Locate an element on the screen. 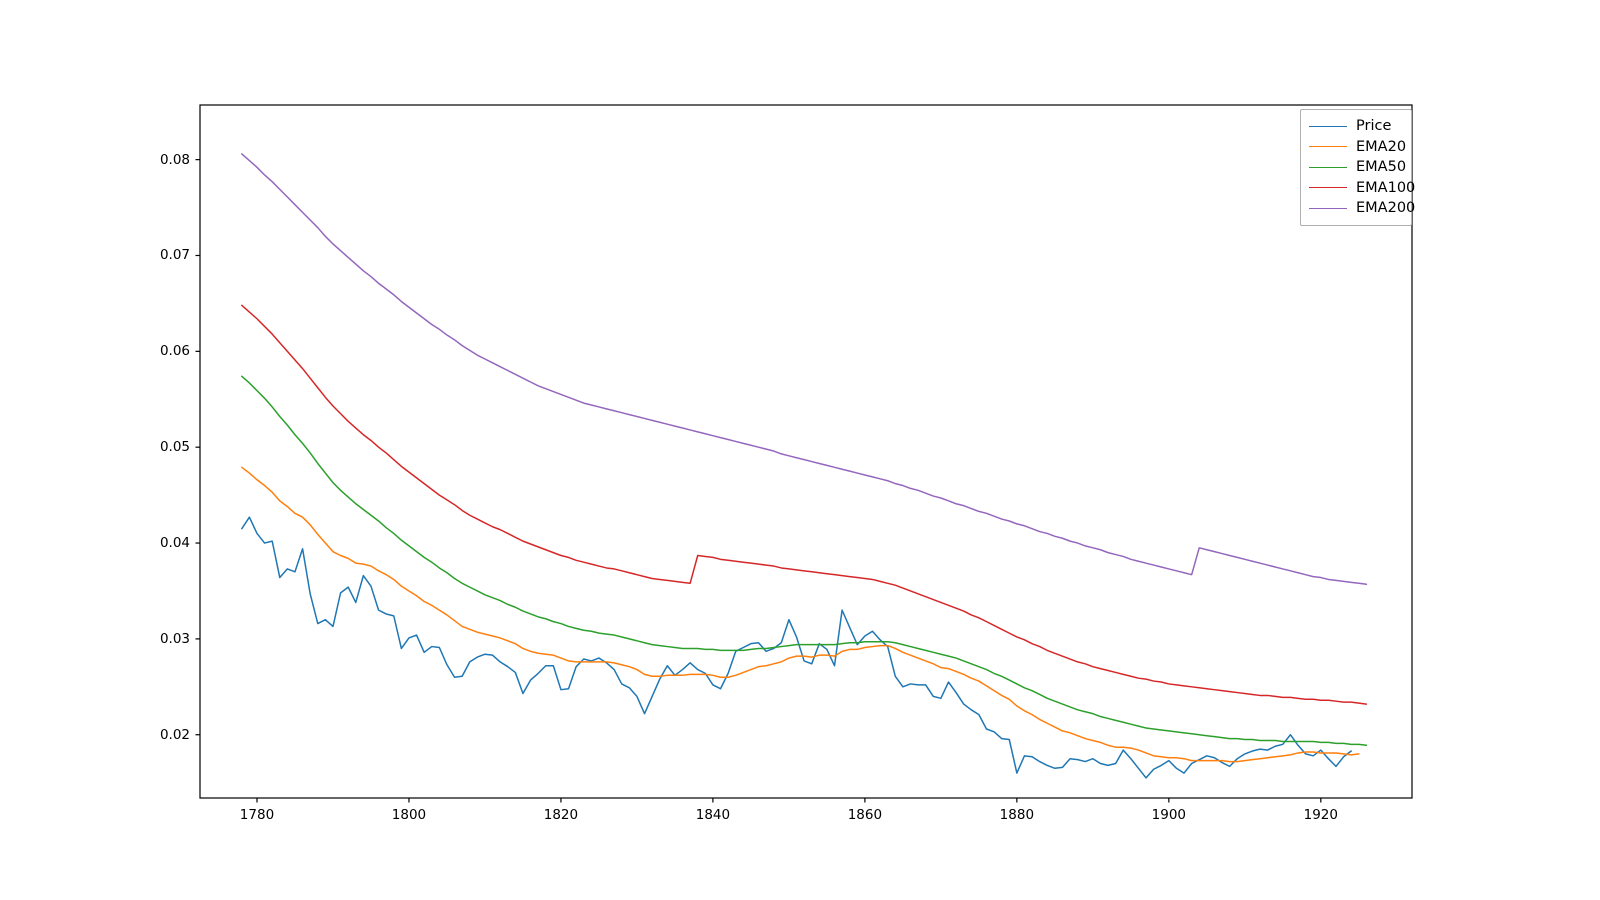 The width and height of the screenshot is (1600, 900). legend-item-ema100: EMA100 is located at coordinates (1362, 188).